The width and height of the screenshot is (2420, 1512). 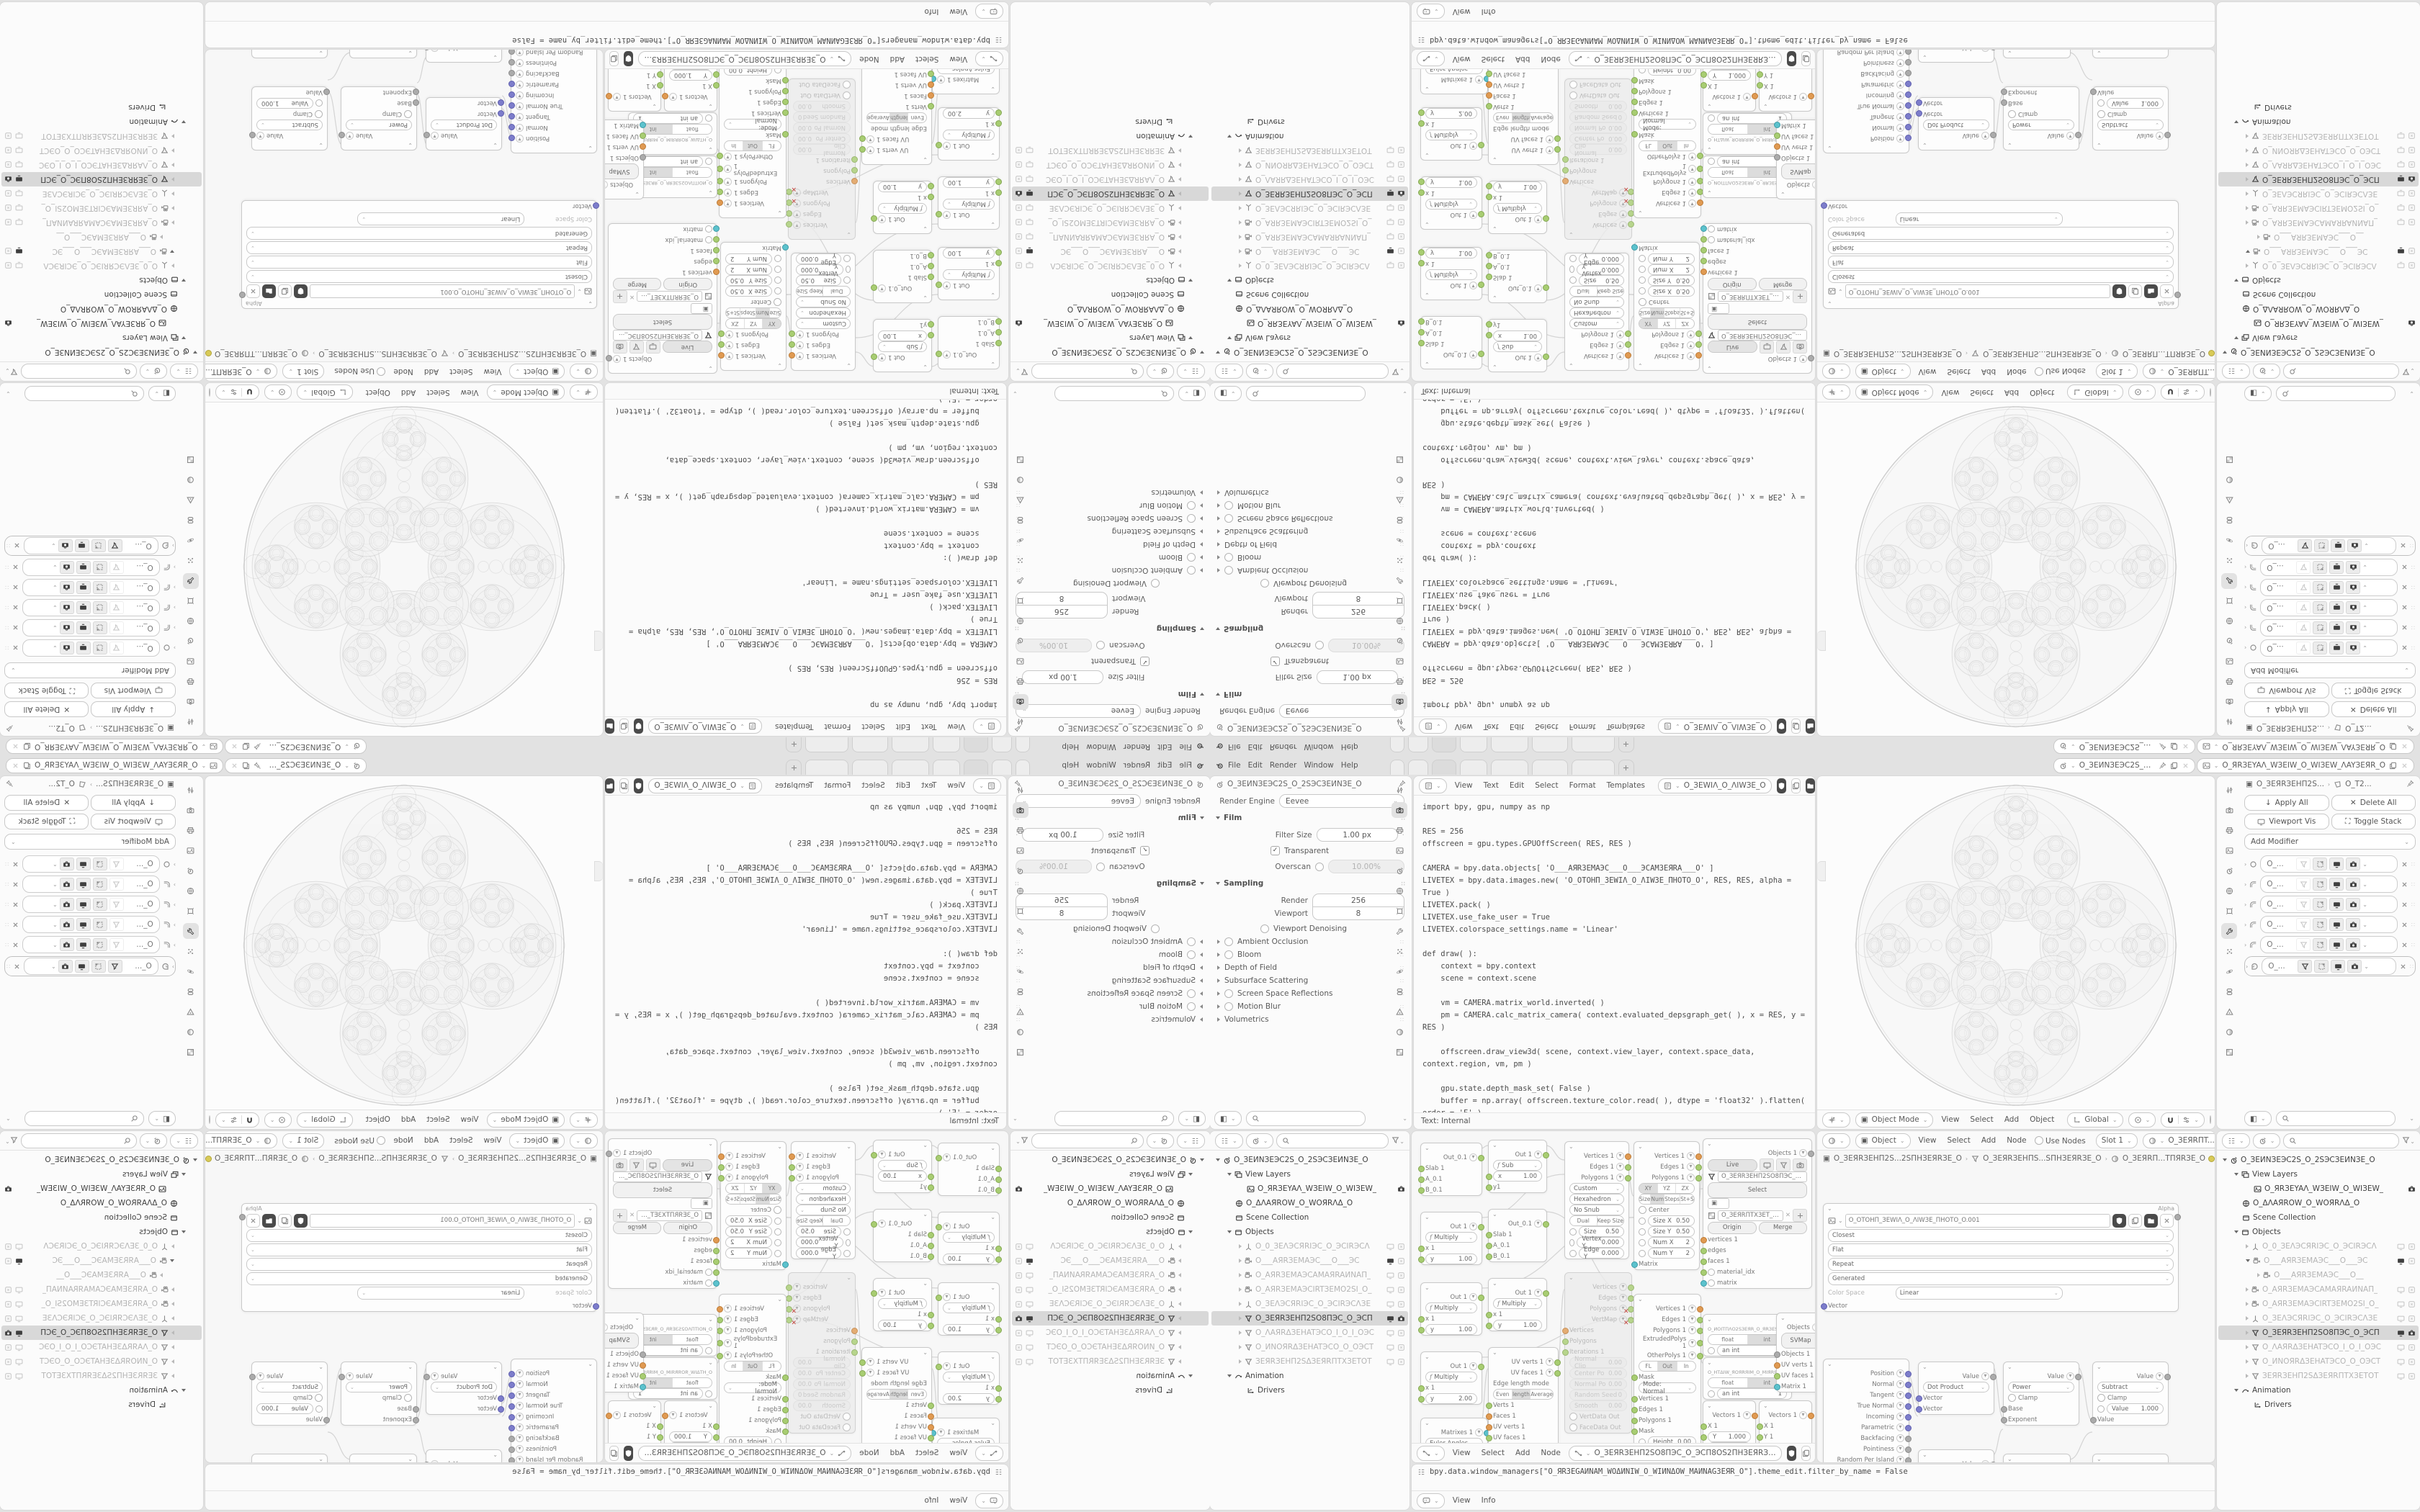 What do you see at coordinates (2318, 1261) in the screenshot?
I see `outliner-row: O___AЯRЗEMAЭC___O___ЭC` at bounding box center [2318, 1261].